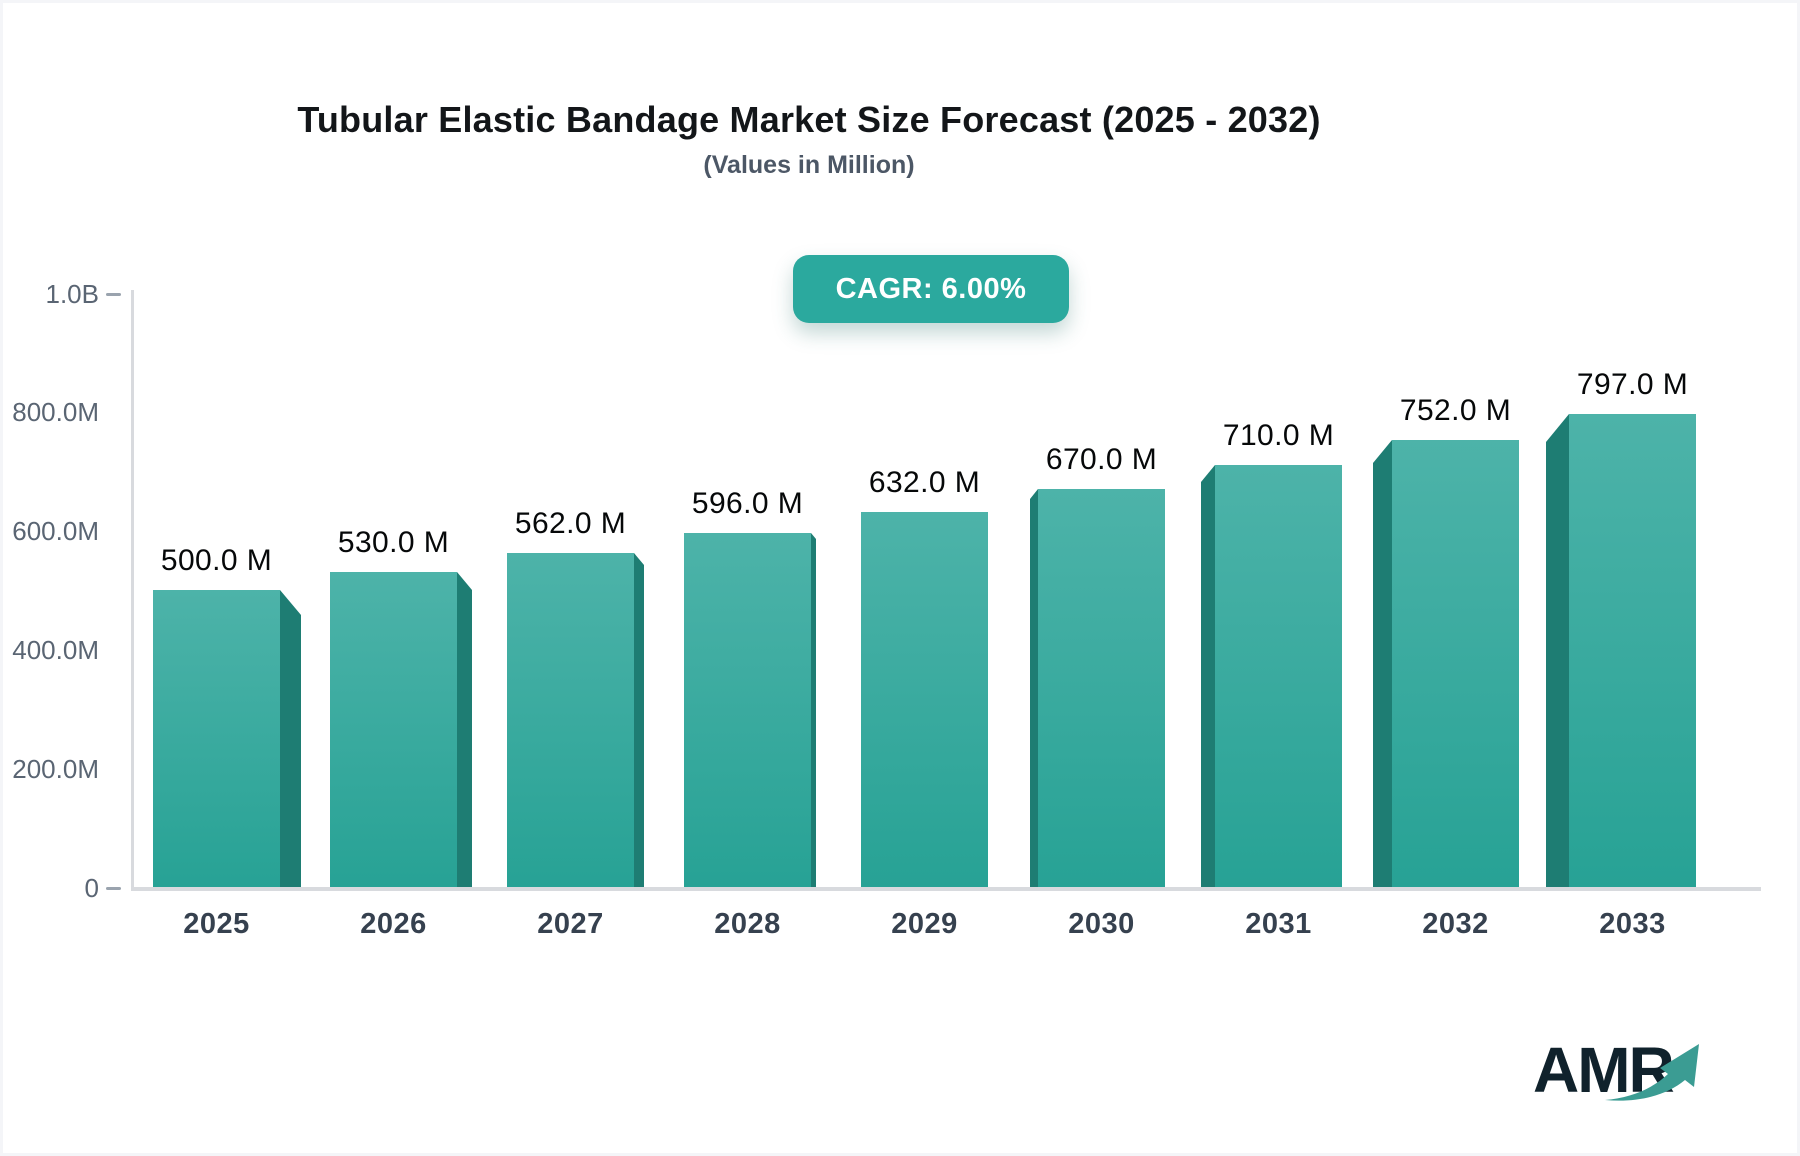 This screenshot has width=1800, height=1156. What do you see at coordinates (747, 710) in the screenshot?
I see `bar-2028` at bounding box center [747, 710].